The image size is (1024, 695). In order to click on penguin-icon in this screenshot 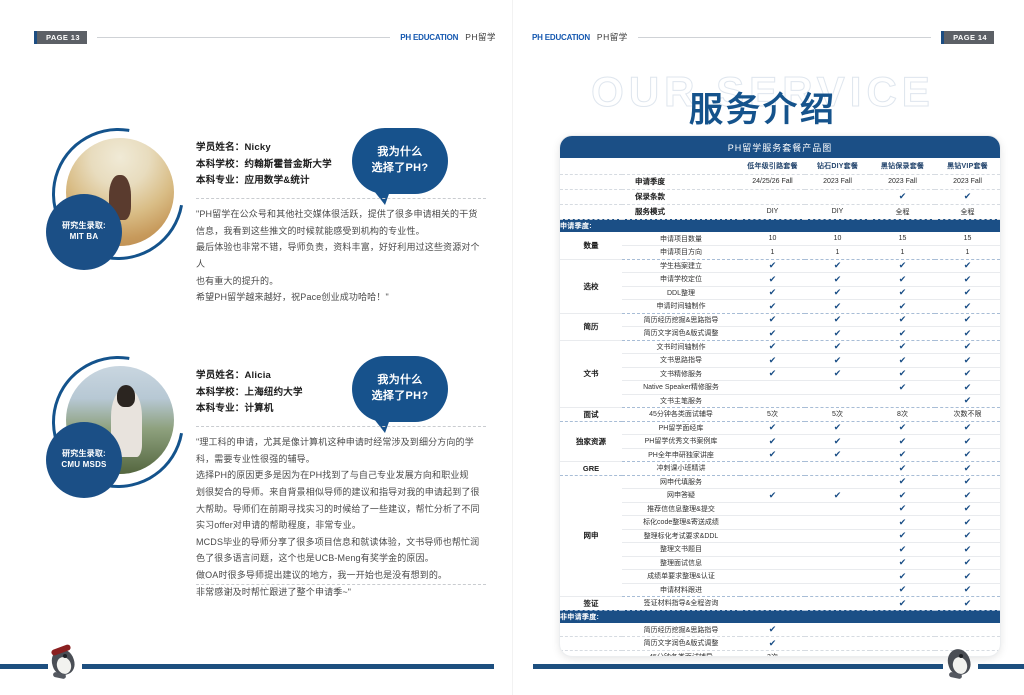, I will do `click(63, 661)`.